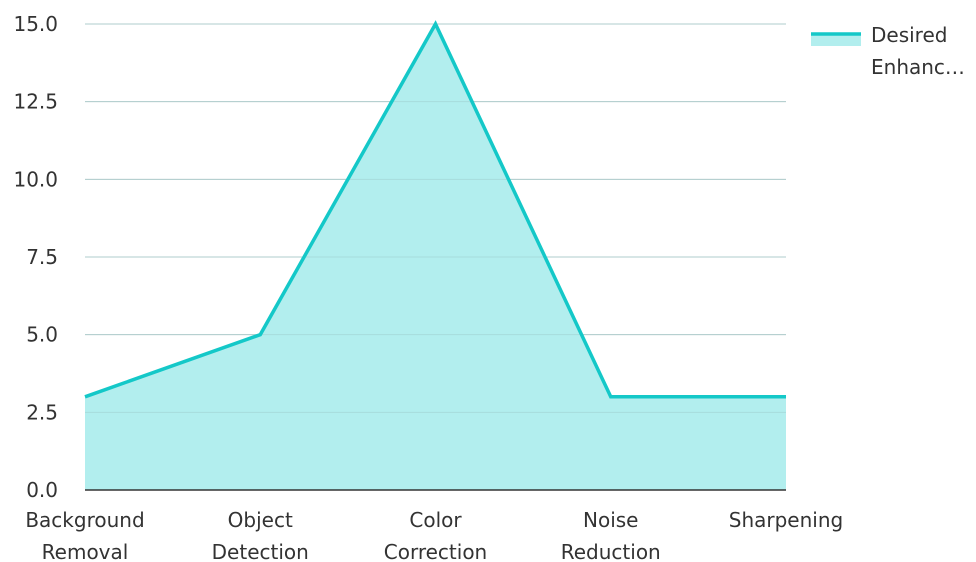  Describe the element at coordinates (260, 535) in the screenshot. I see `x-tick-label: Object Detection` at that location.